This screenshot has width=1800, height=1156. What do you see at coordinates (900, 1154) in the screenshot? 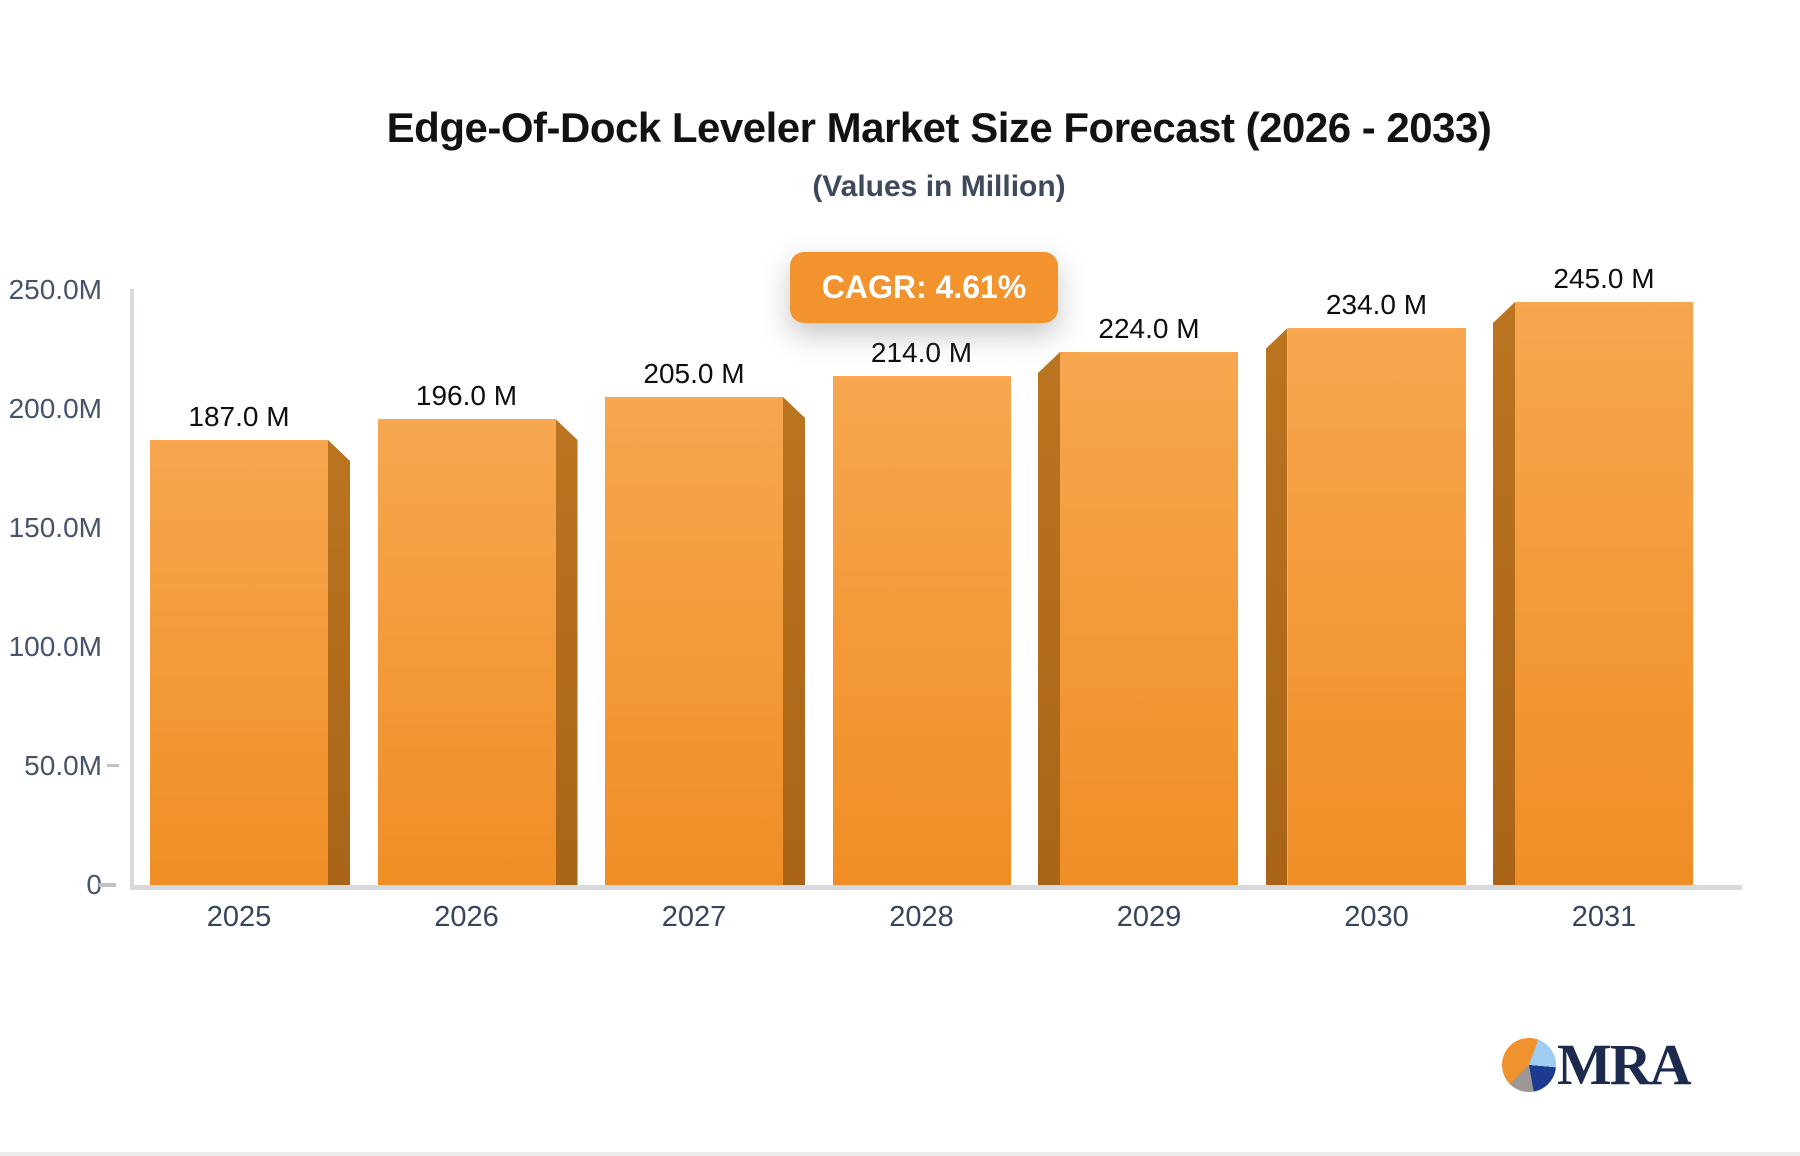
I see `bottom-edge-divider` at bounding box center [900, 1154].